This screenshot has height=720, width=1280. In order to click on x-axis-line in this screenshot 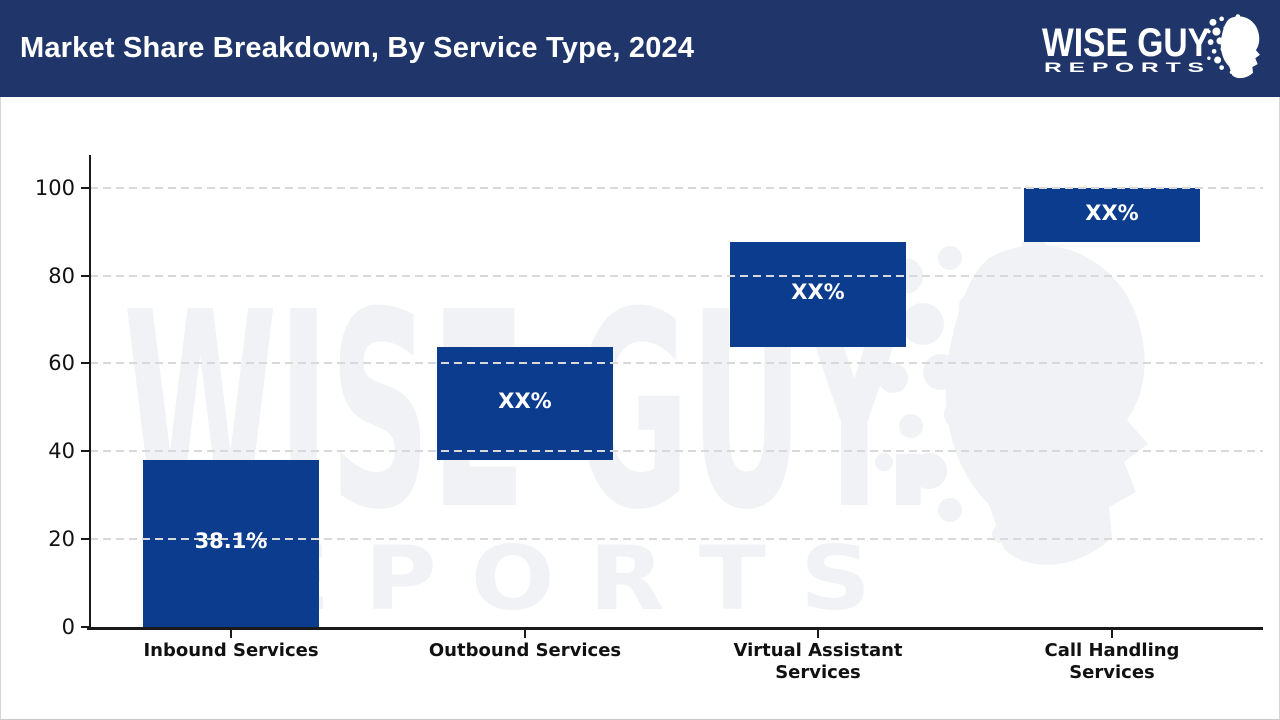, I will do `click(675, 628)`.